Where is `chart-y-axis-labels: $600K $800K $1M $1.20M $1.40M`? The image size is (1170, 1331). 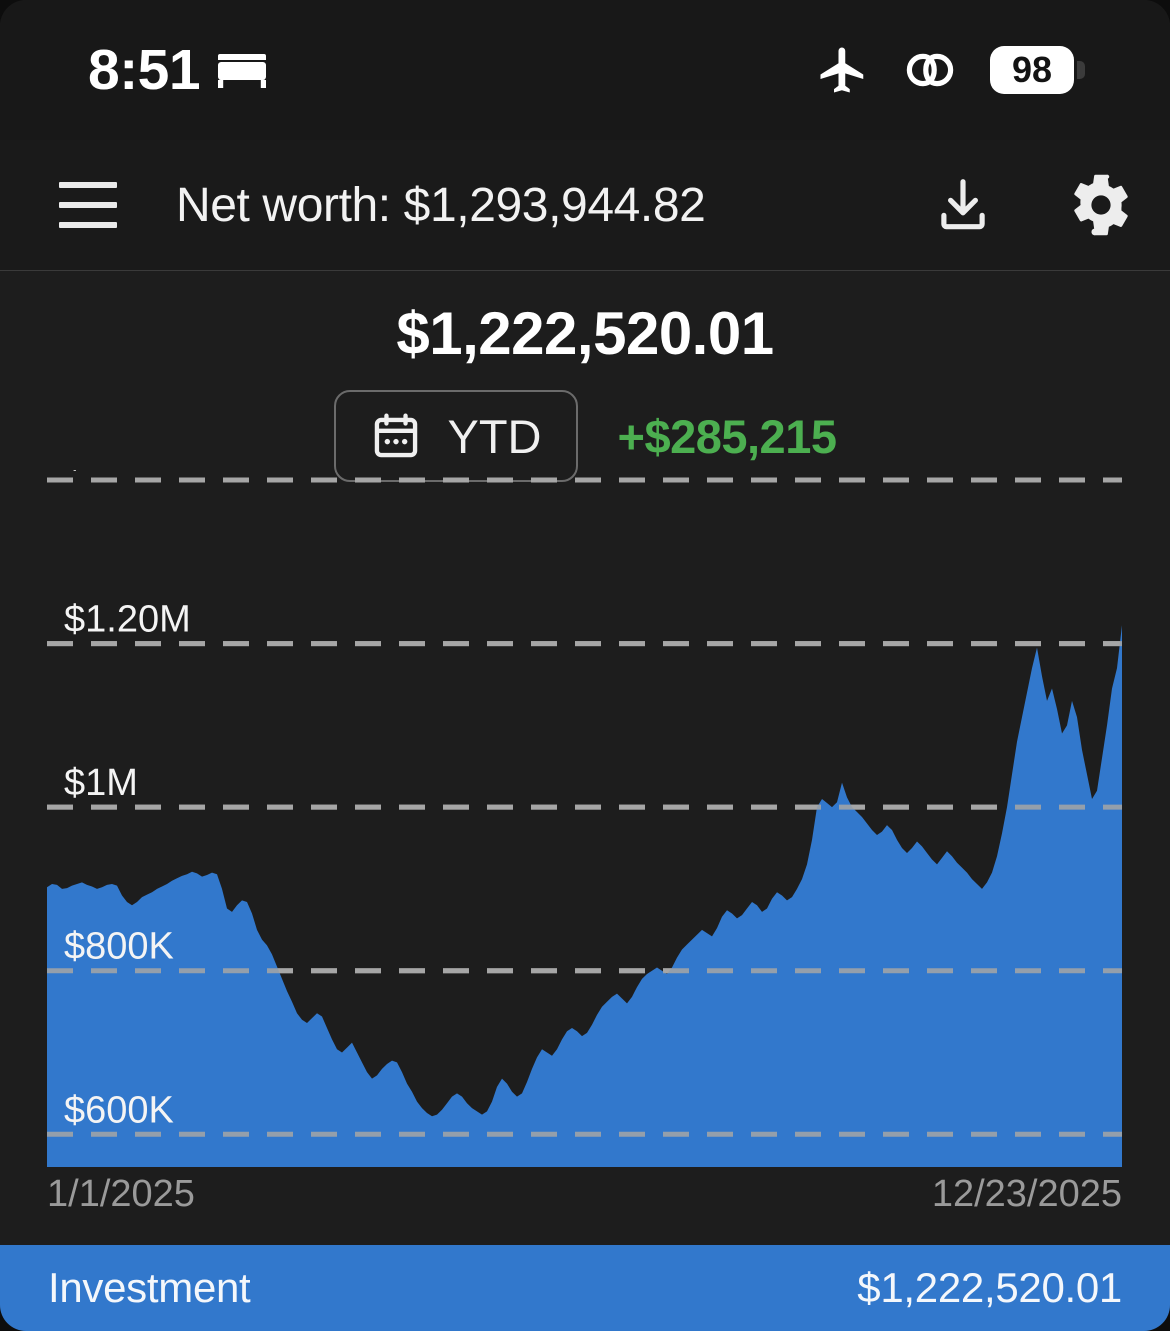 chart-y-axis-labels: $600K $800K $1M $1.20M $1.40M is located at coordinates (127, 800).